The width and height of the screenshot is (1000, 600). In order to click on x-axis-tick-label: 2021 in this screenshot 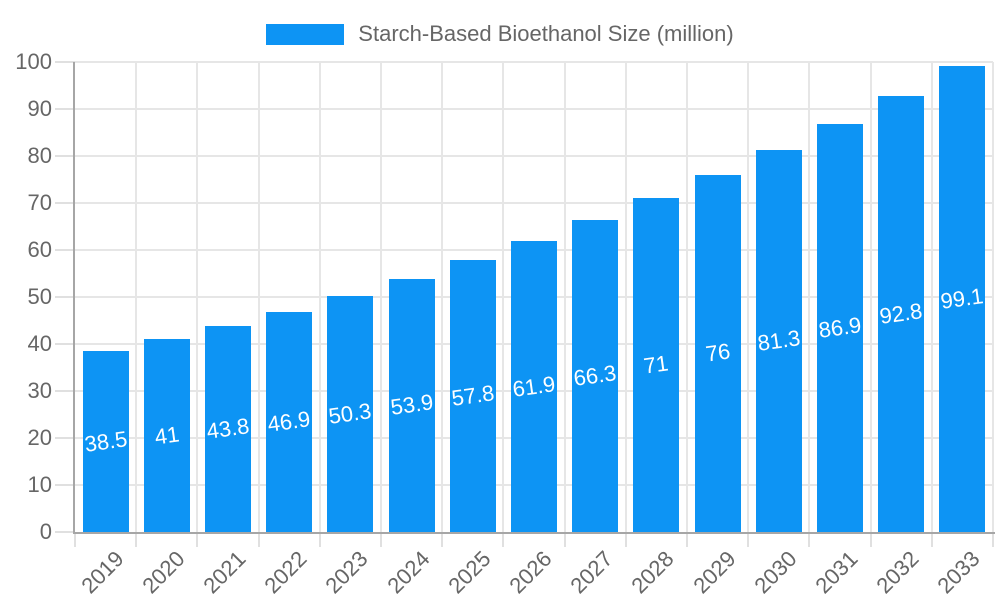, I will do `click(224, 572)`.